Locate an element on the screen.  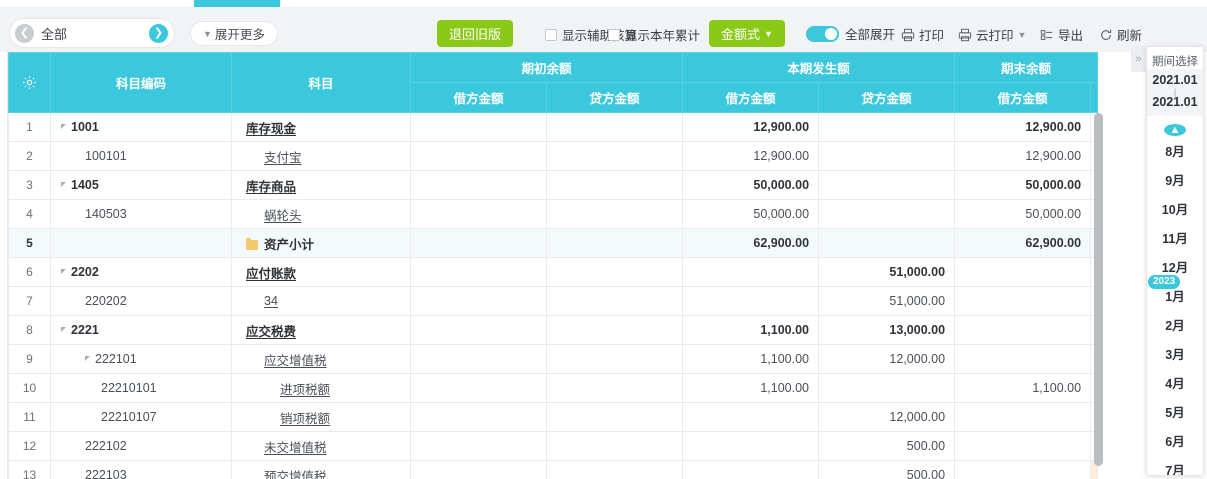
table-row: 12 222102 未交增值税 500.00 is located at coordinates (553, 446).